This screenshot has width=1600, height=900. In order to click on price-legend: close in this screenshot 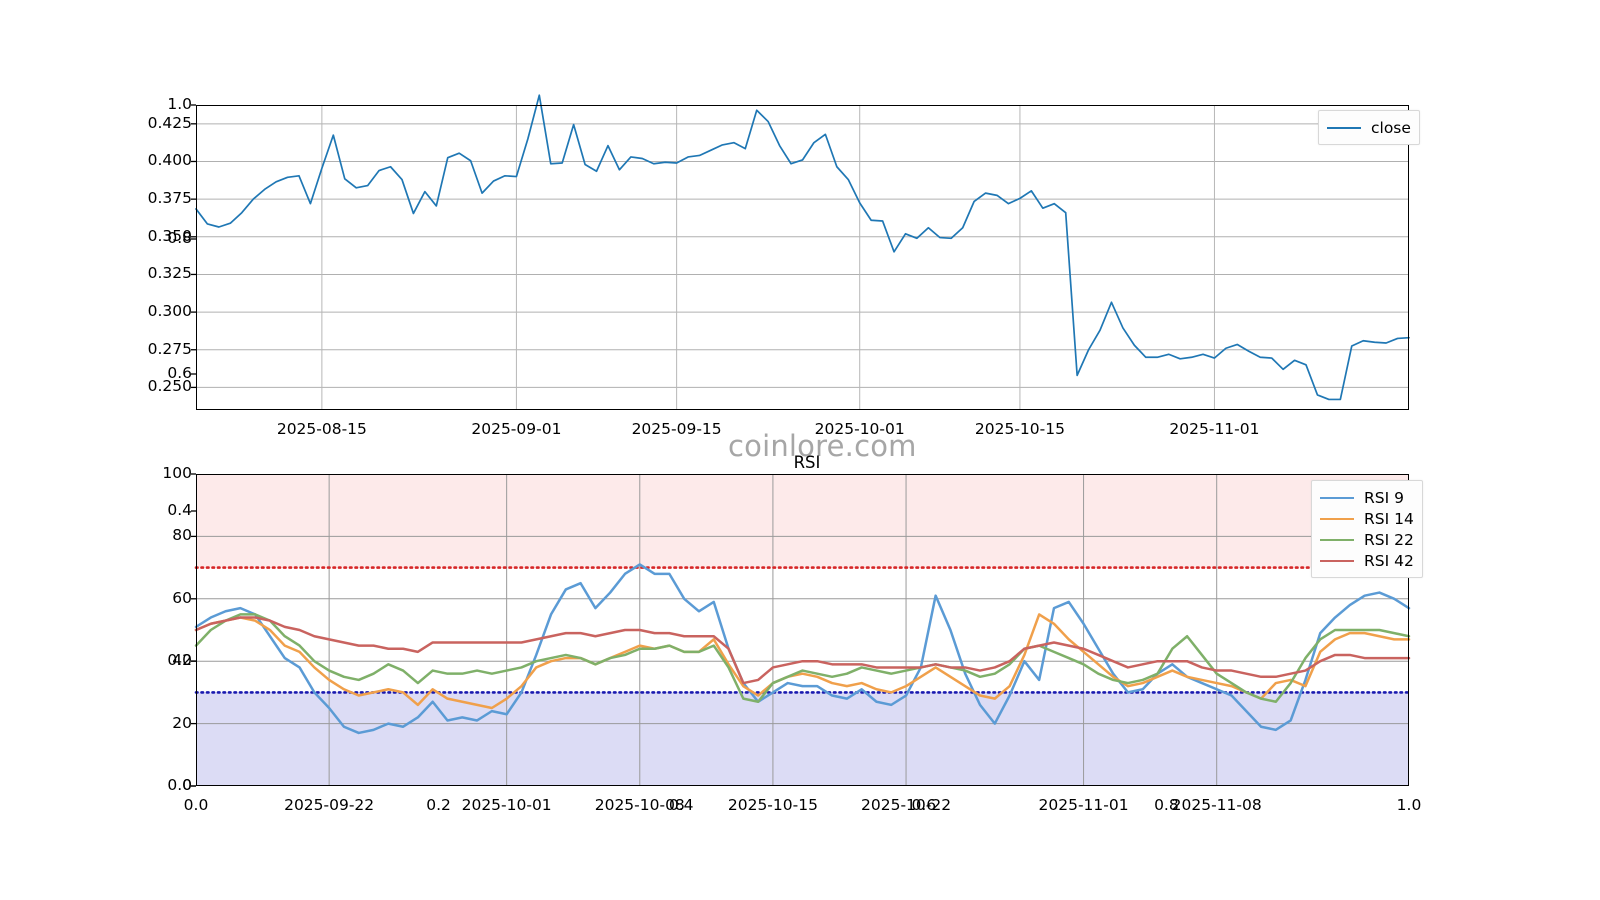, I will do `click(1369, 127)`.